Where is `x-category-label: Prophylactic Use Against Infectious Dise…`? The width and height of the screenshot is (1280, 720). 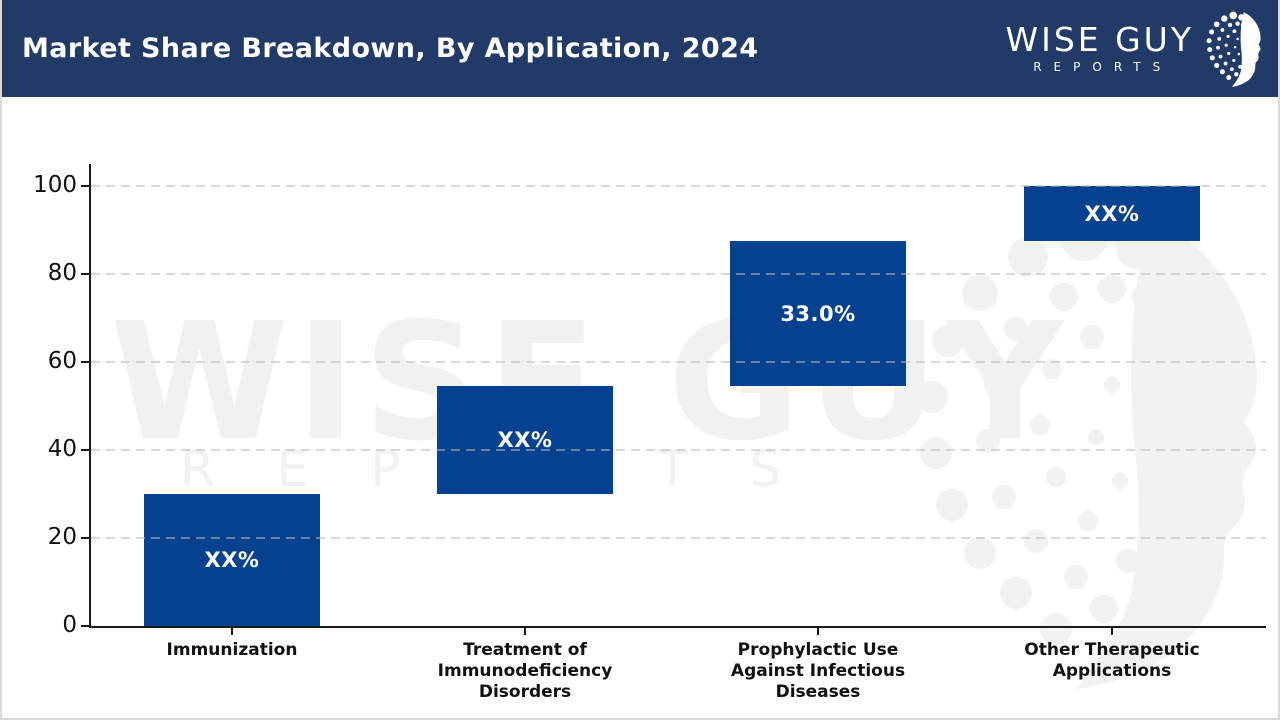 x-category-label: Prophylactic Use Against Infectious Dise… is located at coordinates (818, 671).